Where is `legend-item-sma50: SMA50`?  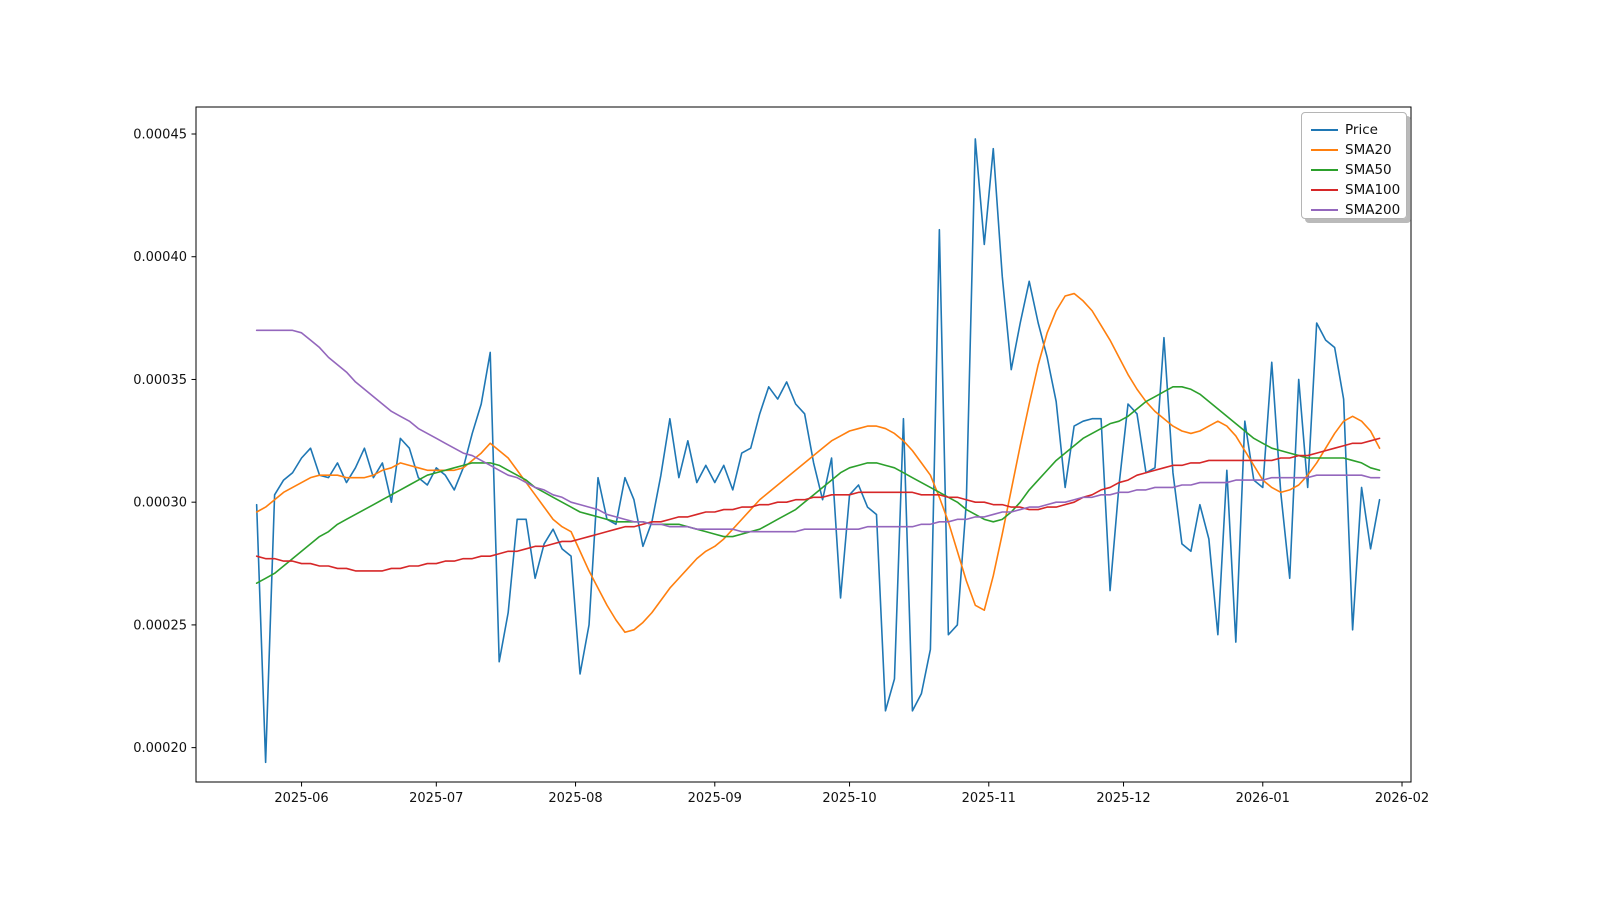 legend-item-sma50: SMA50 is located at coordinates (1353, 170).